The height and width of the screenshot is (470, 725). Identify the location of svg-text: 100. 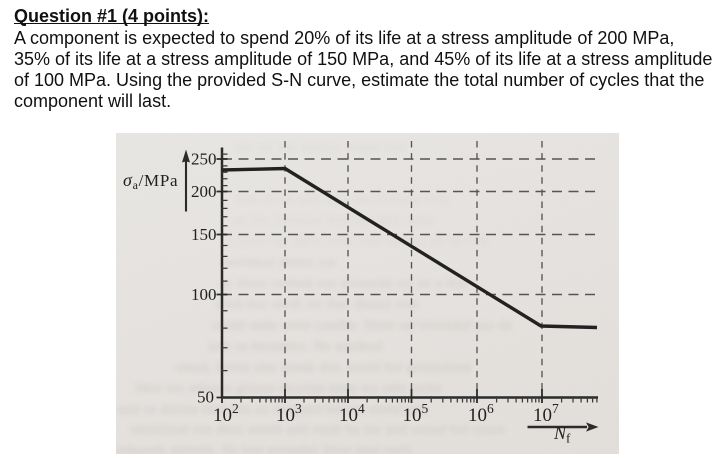
(204, 294).